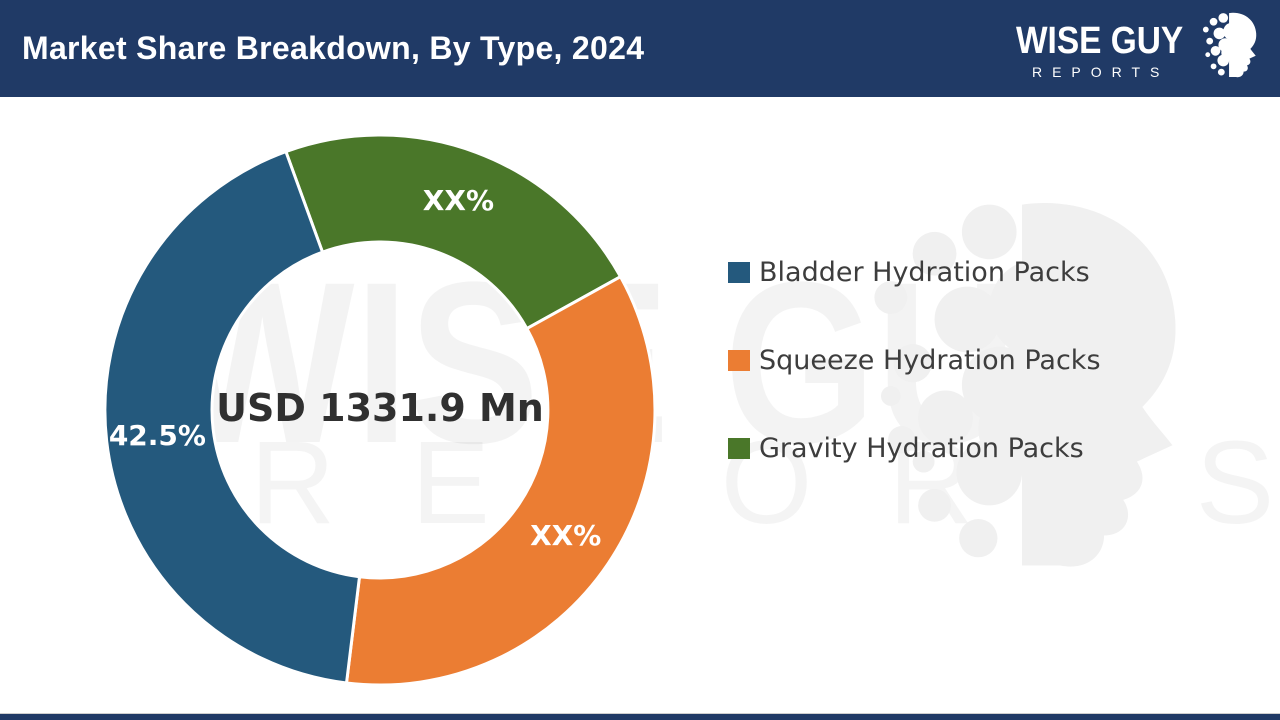 Image resolution: width=1280 pixels, height=720 pixels. What do you see at coordinates (739, 360) in the screenshot?
I see `legend-swatch-squeeze-icon` at bounding box center [739, 360].